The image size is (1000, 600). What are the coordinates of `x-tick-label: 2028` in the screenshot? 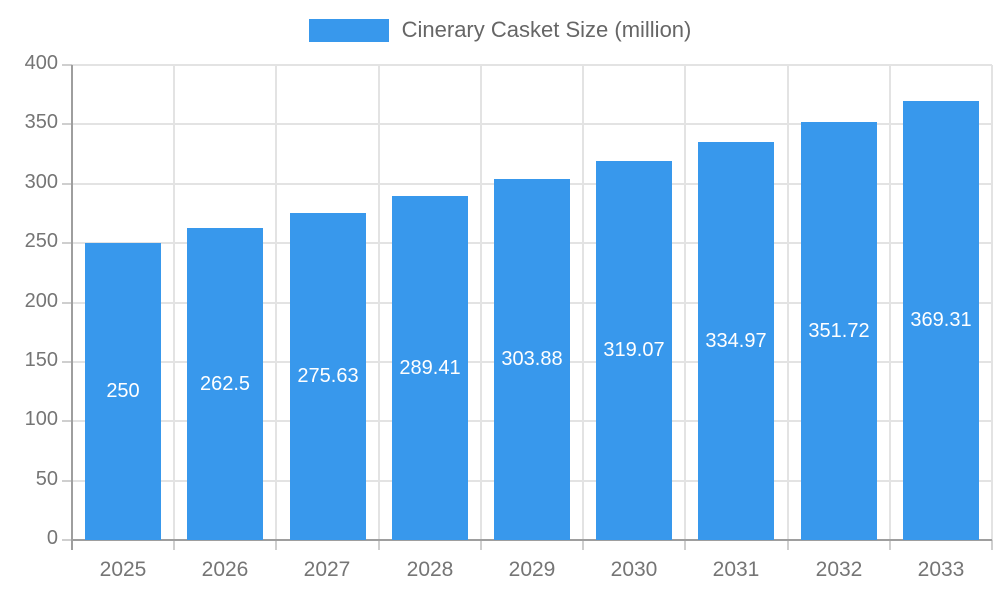 It's located at (430, 569).